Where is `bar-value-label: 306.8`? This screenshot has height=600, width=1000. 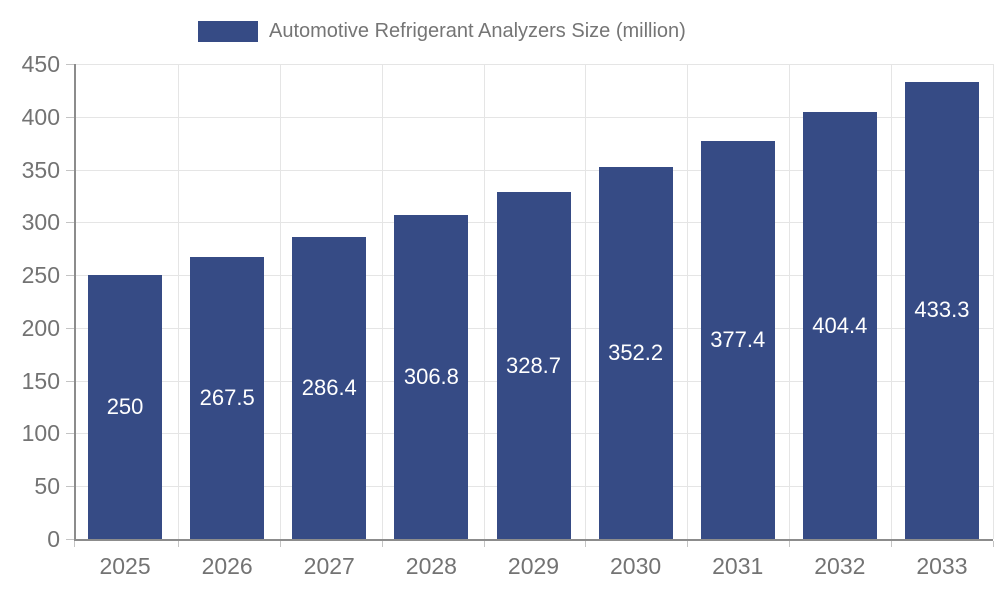 bar-value-label: 306.8 is located at coordinates (431, 377).